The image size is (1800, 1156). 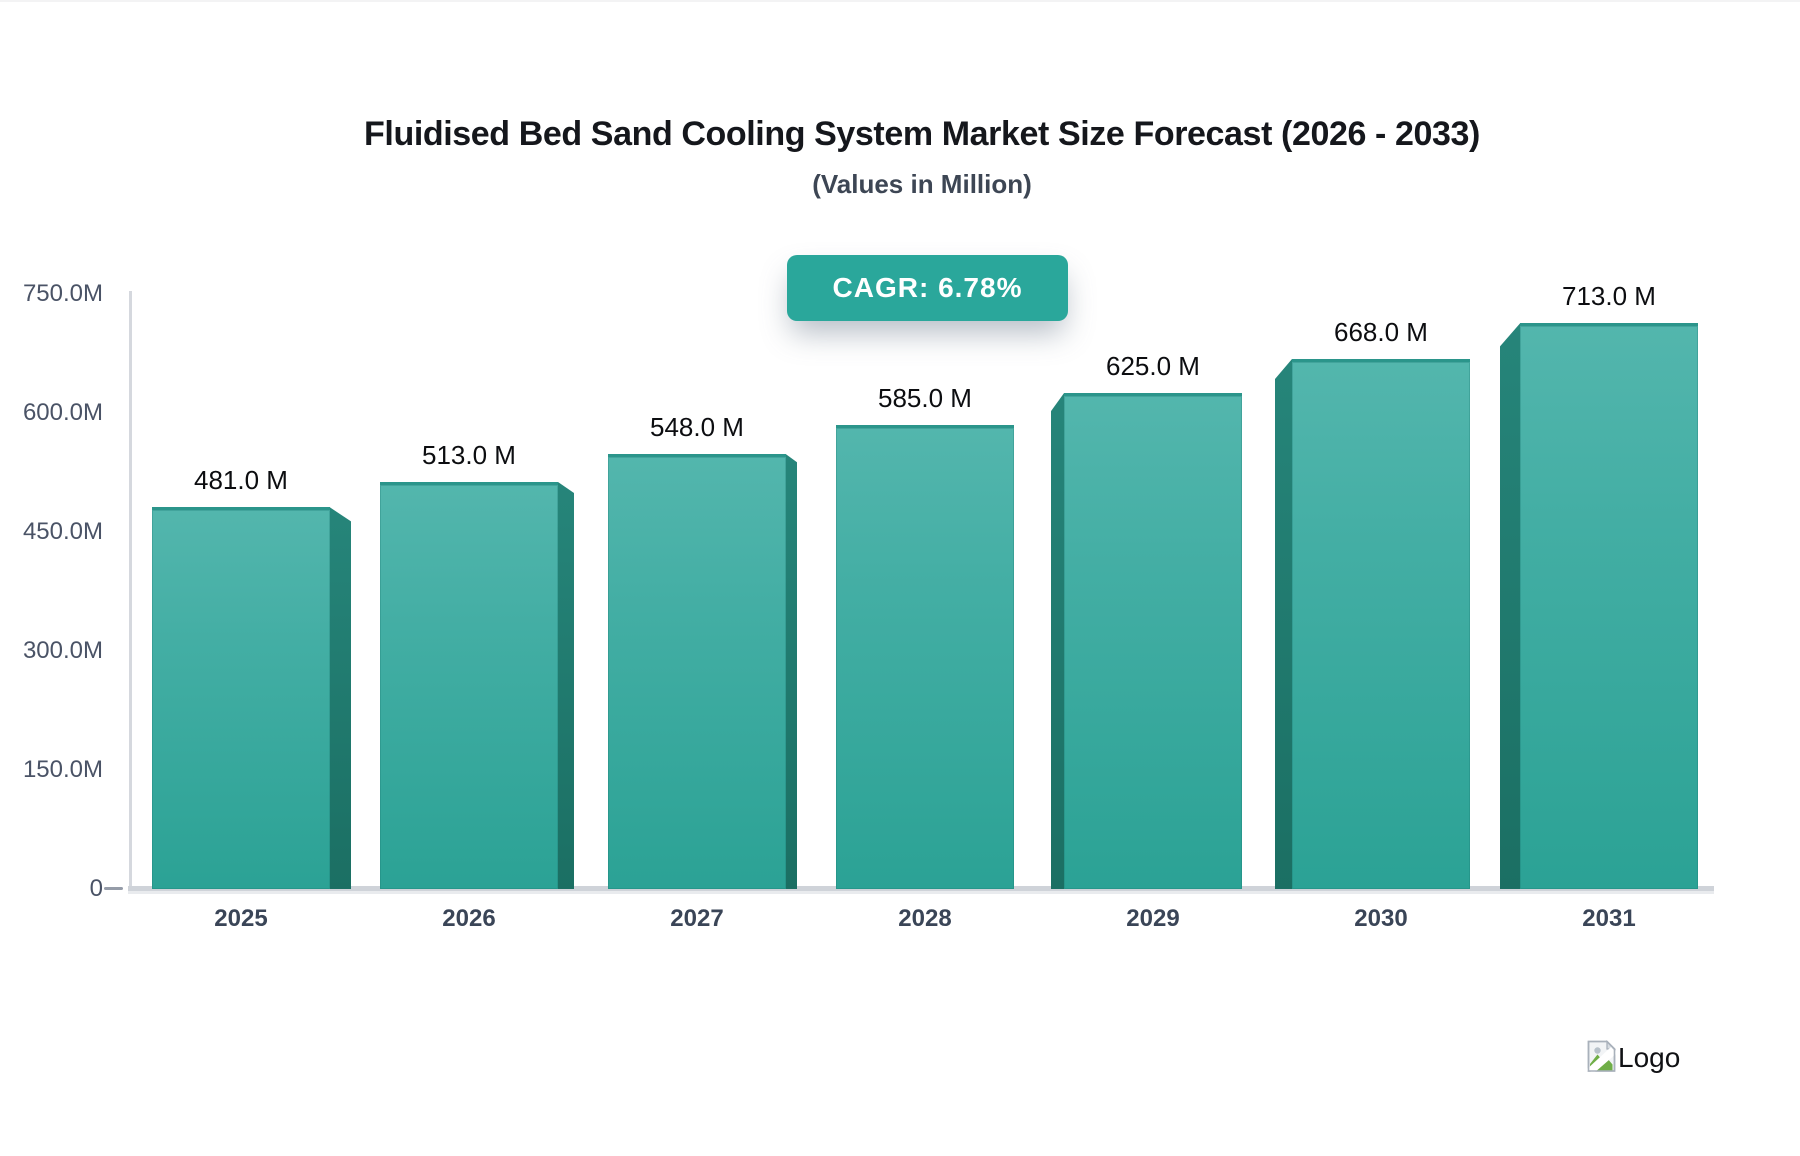 I want to click on x-axis-label: 2025, so click(x=241, y=918).